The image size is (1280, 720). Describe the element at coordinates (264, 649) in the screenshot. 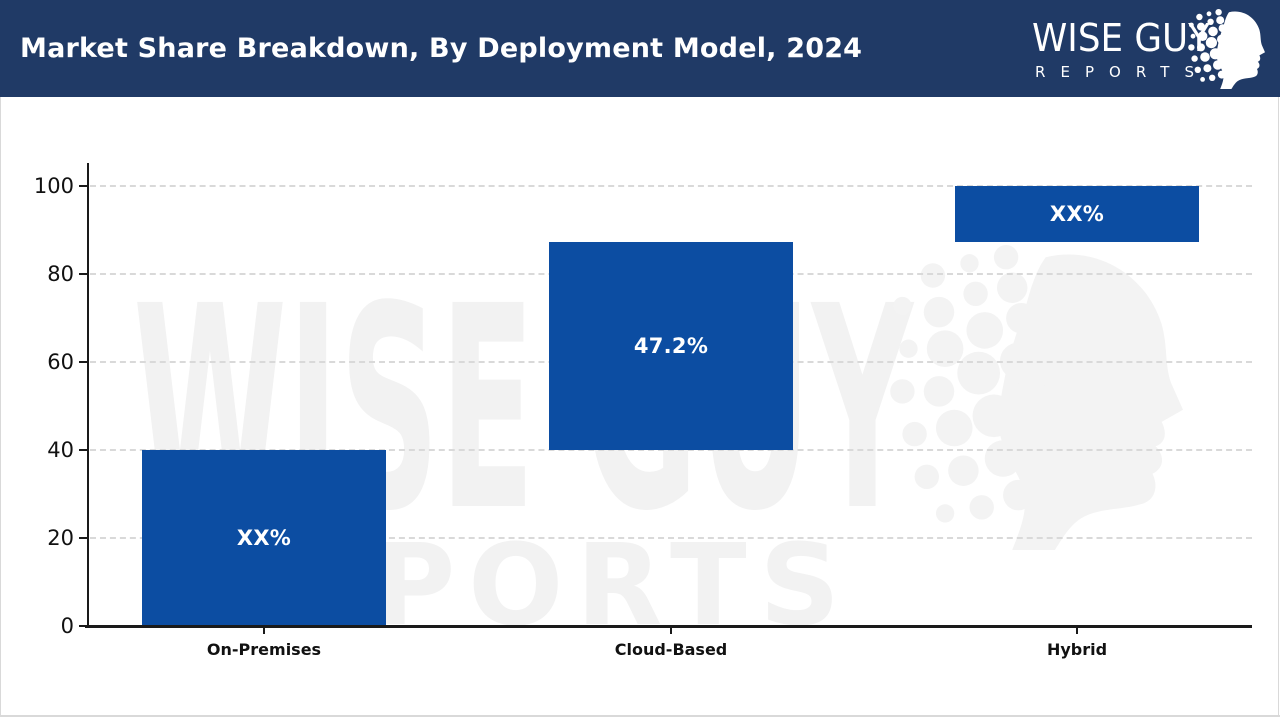

I see `x-axis-category-label: On-Premises` at that location.